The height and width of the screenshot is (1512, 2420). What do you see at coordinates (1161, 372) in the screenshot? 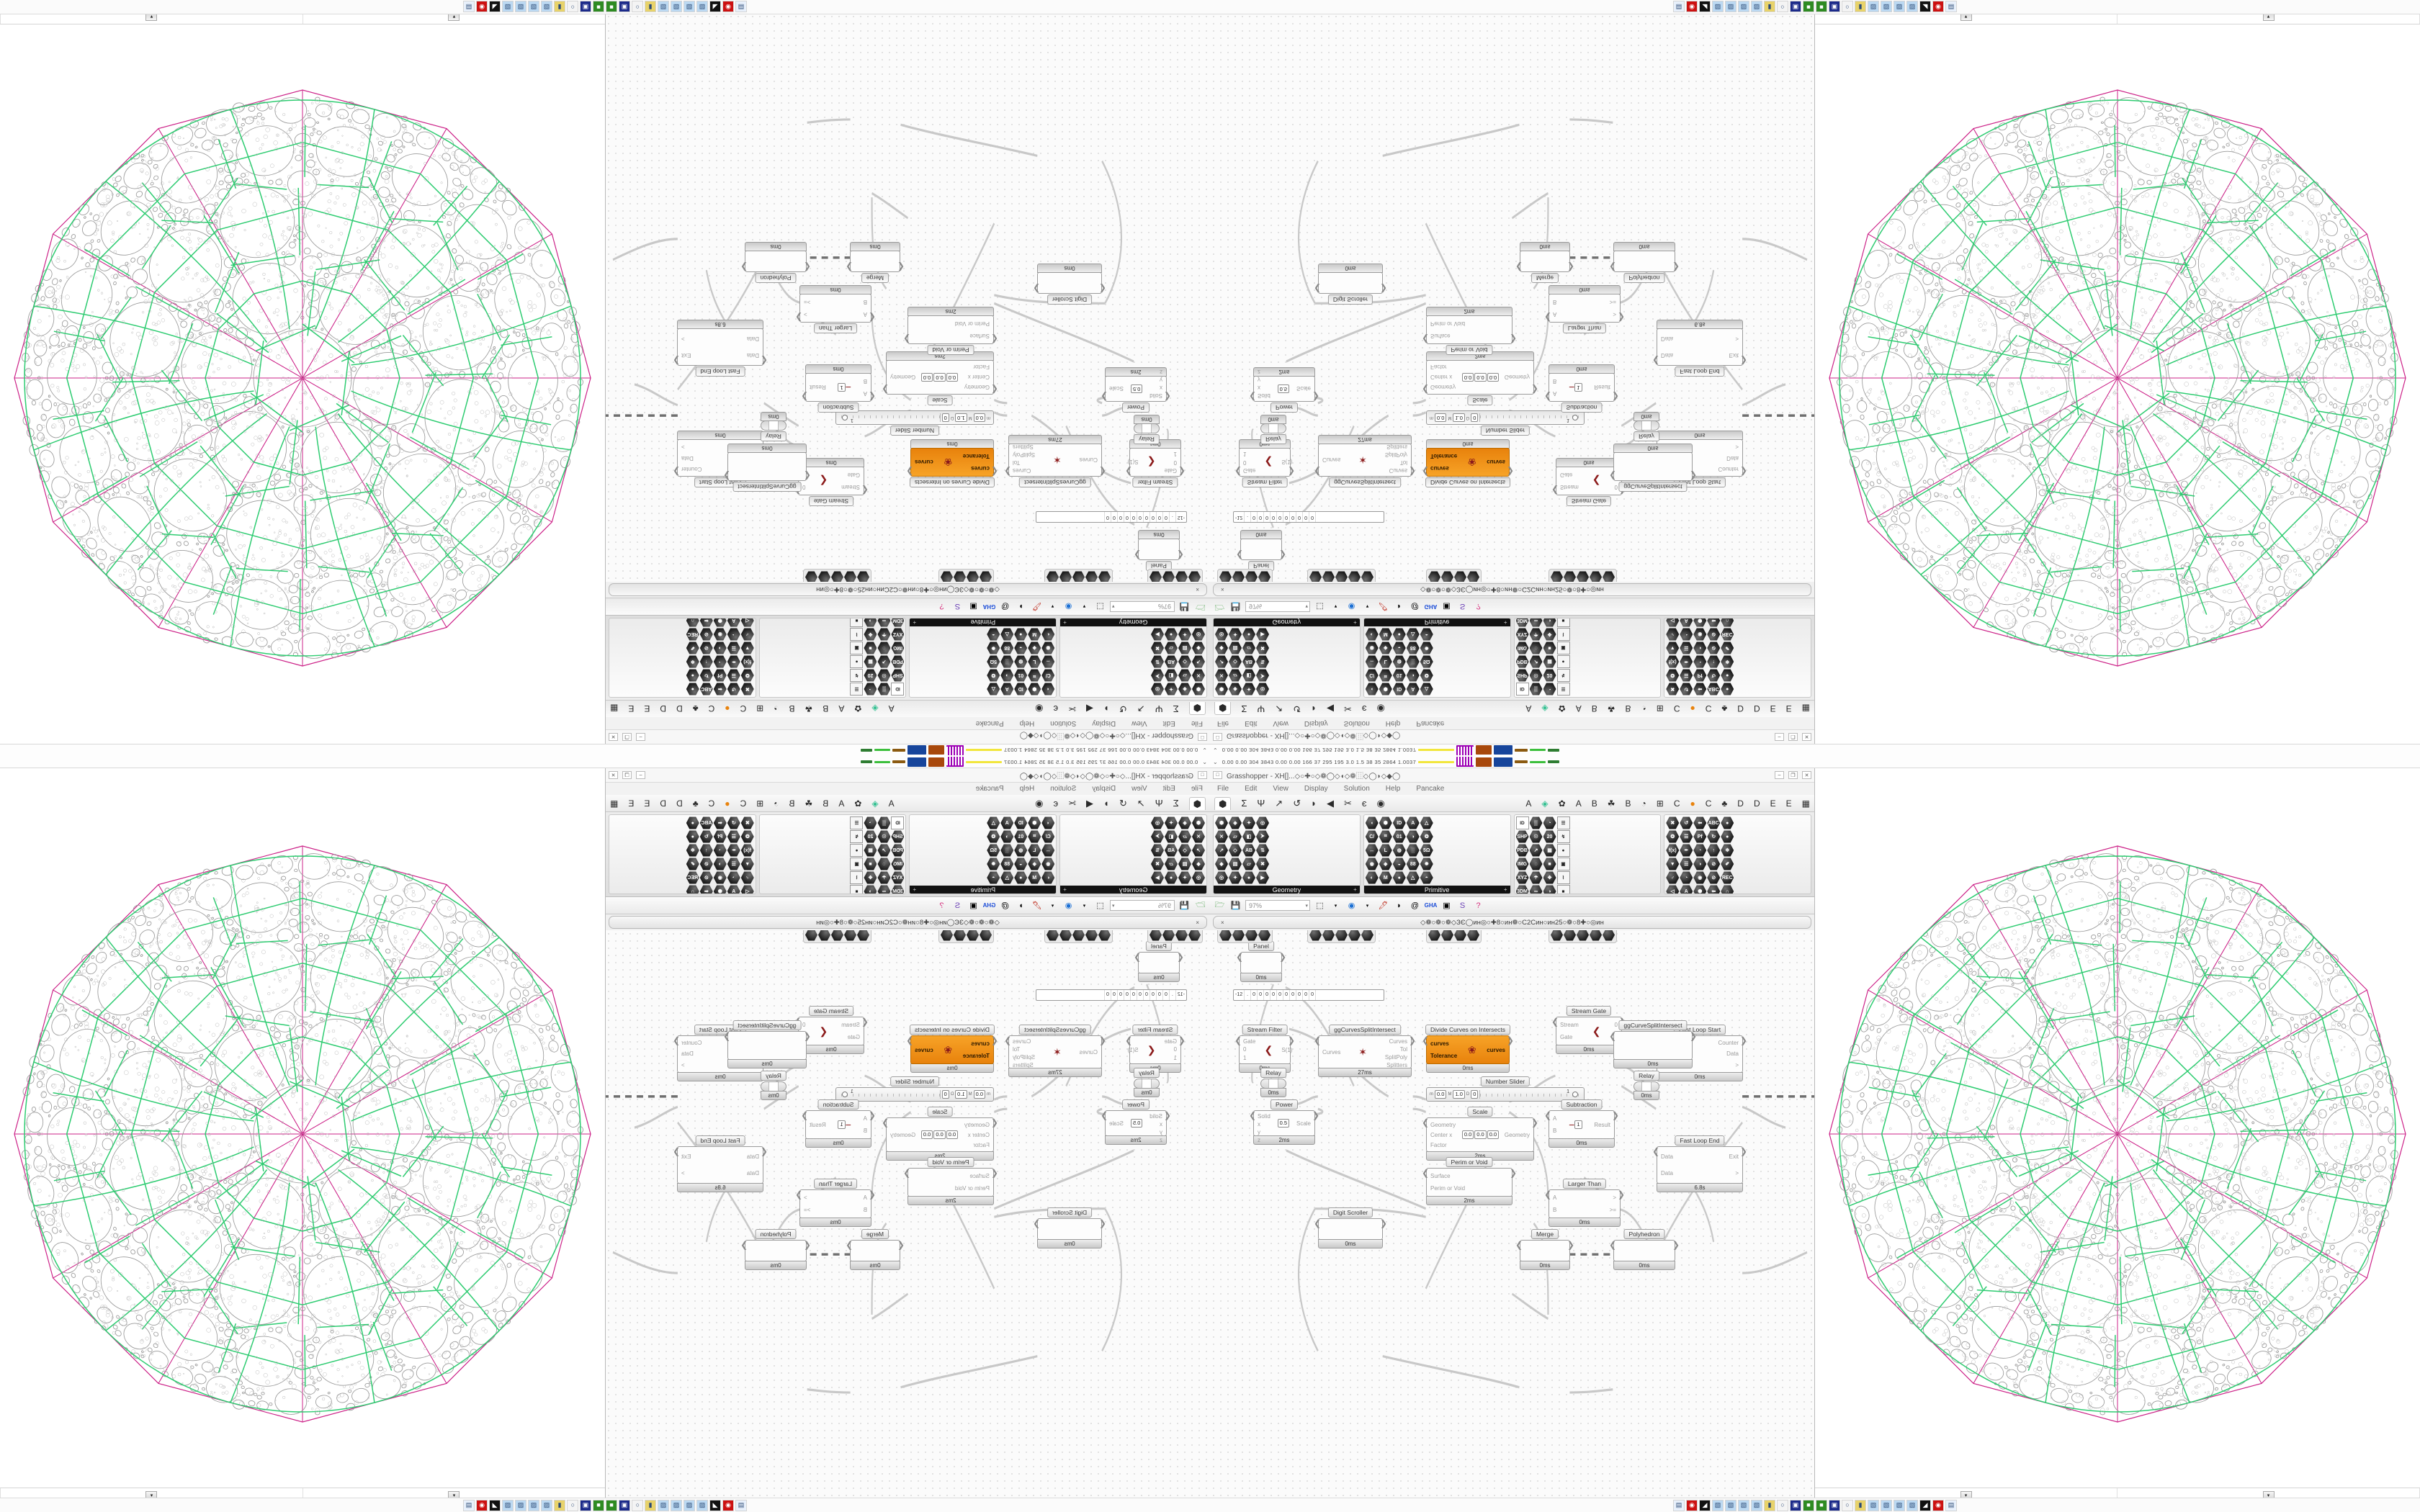
I see `input-pin-label: z` at bounding box center [1161, 372].